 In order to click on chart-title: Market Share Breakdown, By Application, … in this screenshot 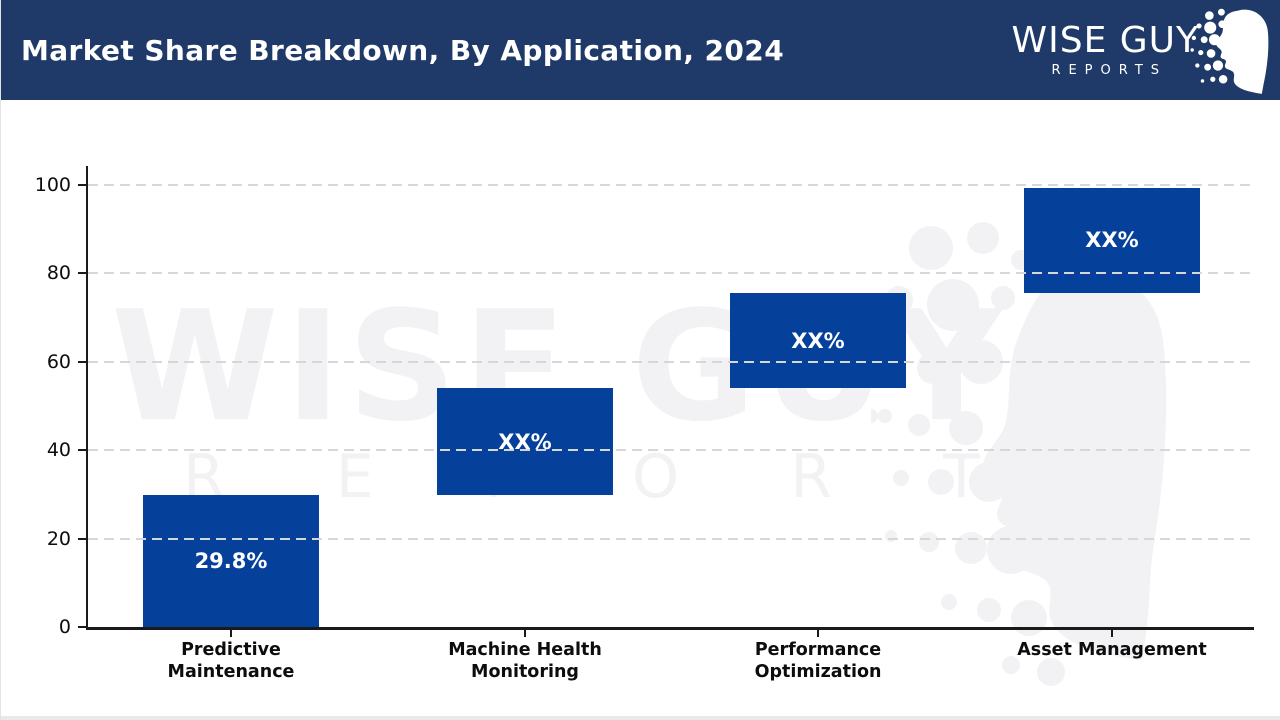, I will do `click(403, 50)`.